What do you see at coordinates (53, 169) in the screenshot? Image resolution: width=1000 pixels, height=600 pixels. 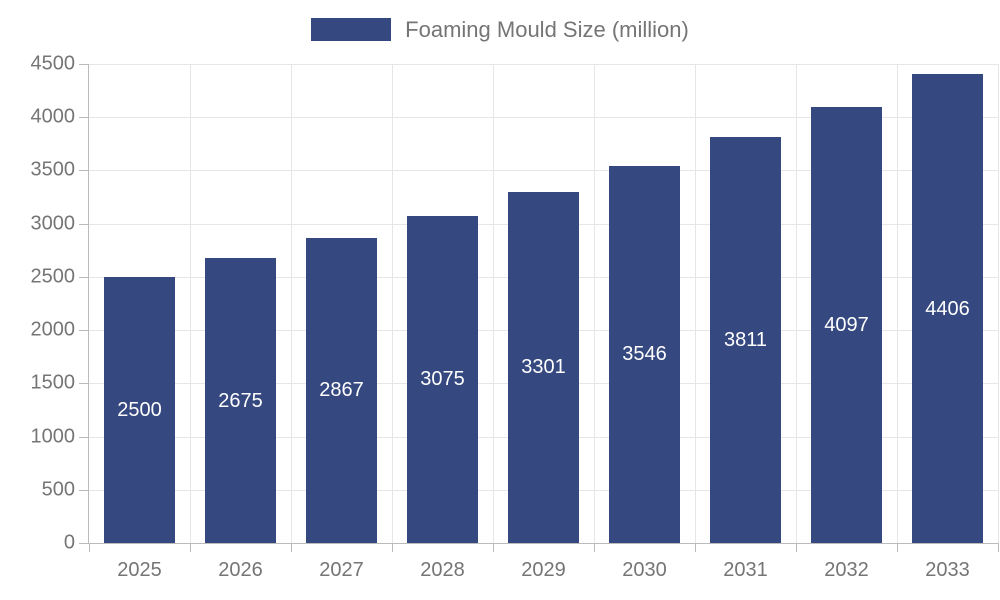 I see `y-axis-label: 3500` at bounding box center [53, 169].